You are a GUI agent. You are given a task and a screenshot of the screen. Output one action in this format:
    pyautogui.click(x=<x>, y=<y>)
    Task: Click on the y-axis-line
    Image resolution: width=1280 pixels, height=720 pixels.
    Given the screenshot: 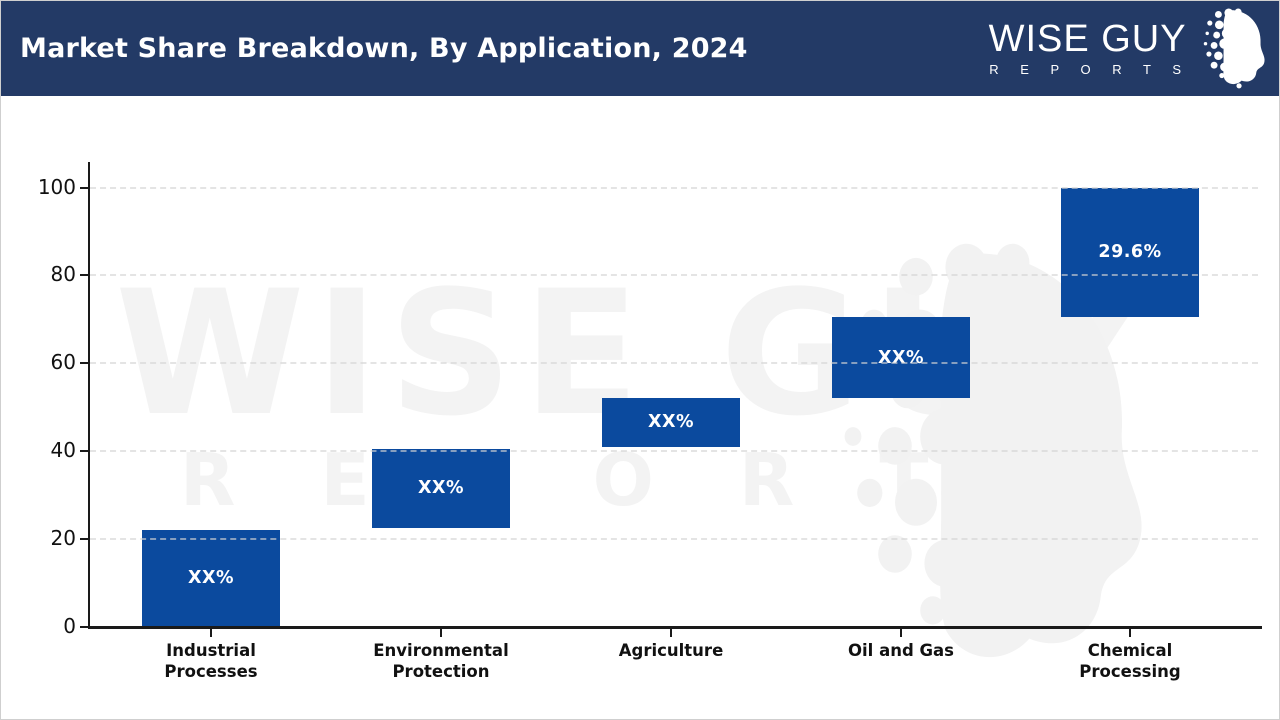 What is the action you would take?
    pyautogui.click(x=89, y=395)
    